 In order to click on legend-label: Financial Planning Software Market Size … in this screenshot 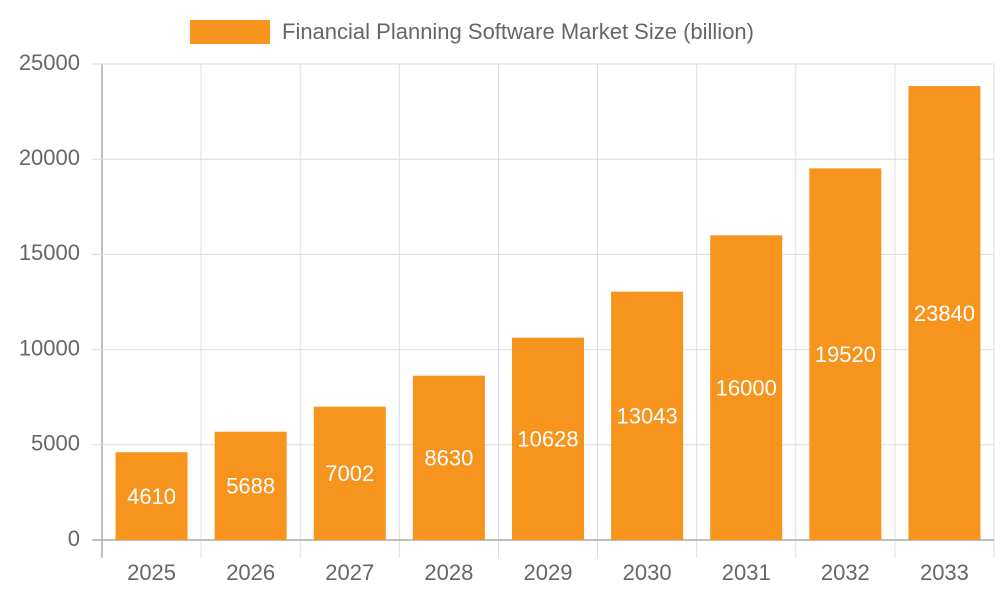, I will do `click(518, 31)`.